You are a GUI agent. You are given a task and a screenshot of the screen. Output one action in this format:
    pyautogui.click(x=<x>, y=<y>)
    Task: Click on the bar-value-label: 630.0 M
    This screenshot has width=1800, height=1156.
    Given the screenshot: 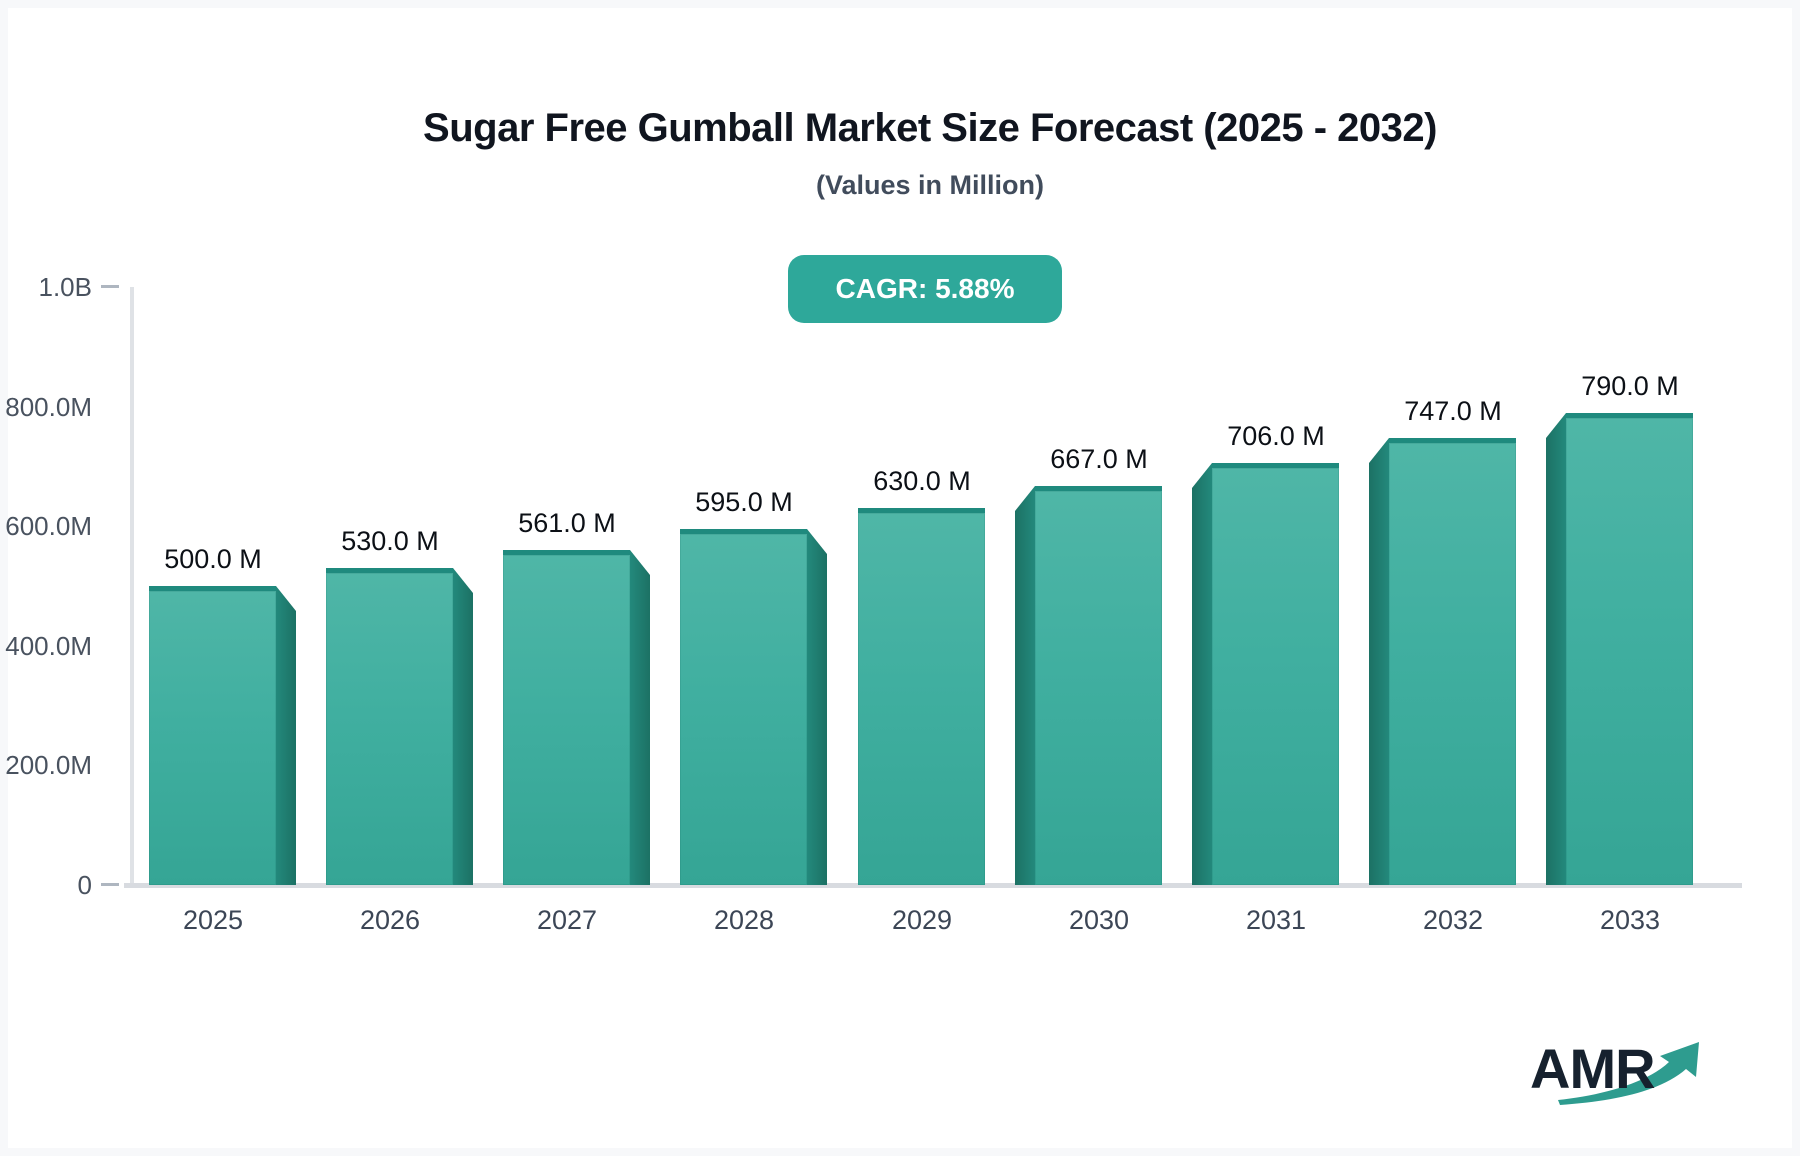 What is the action you would take?
    pyautogui.click(x=922, y=481)
    